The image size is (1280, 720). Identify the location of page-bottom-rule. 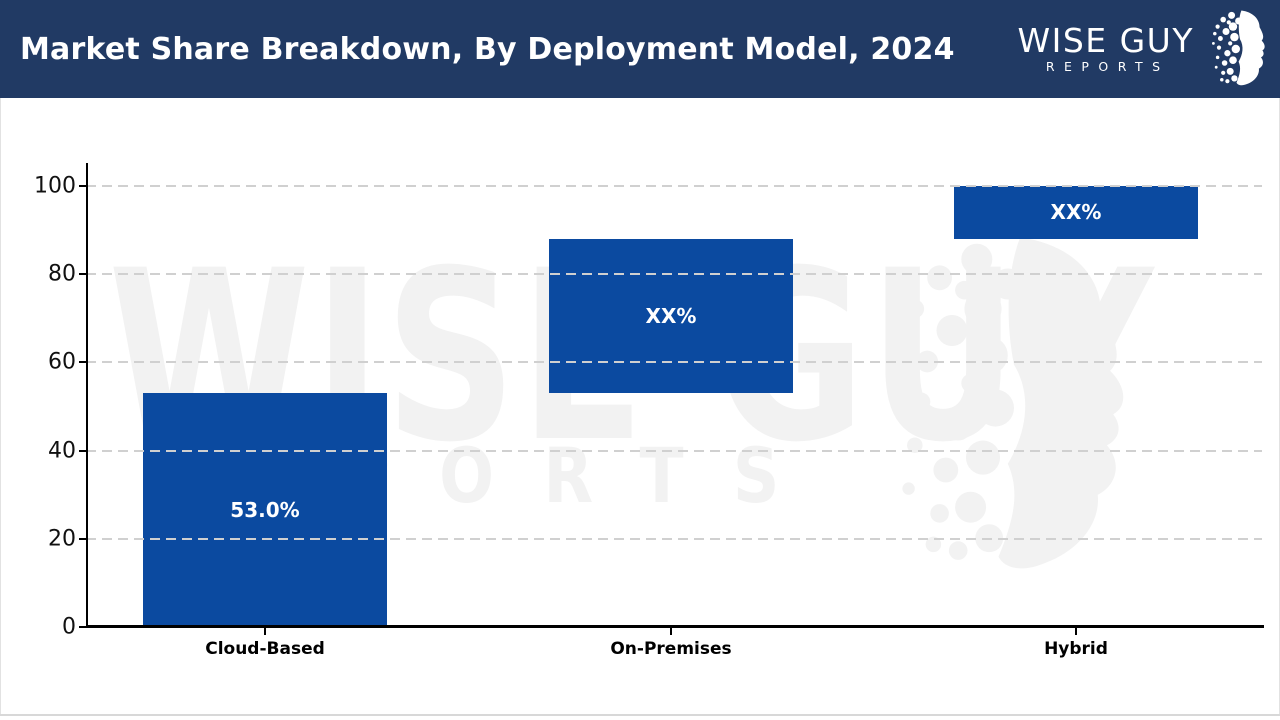
(640, 715).